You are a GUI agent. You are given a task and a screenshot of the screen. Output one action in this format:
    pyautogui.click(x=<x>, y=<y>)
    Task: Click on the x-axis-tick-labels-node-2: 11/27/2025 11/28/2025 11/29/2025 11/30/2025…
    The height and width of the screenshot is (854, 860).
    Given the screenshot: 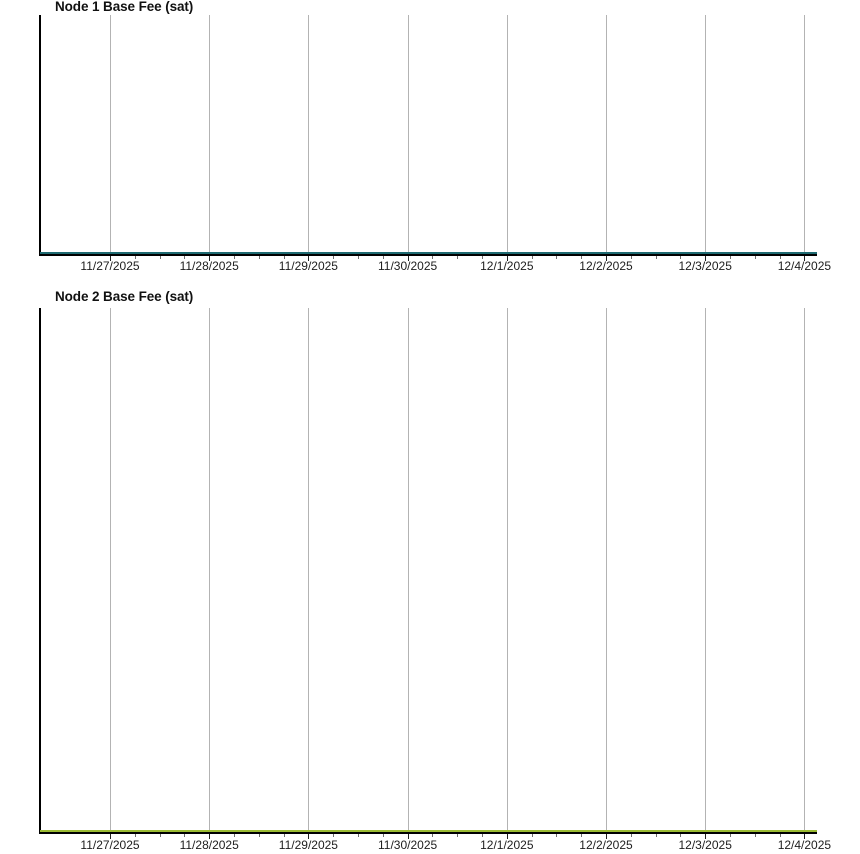 What is the action you would take?
    pyautogui.click(x=430, y=846)
    